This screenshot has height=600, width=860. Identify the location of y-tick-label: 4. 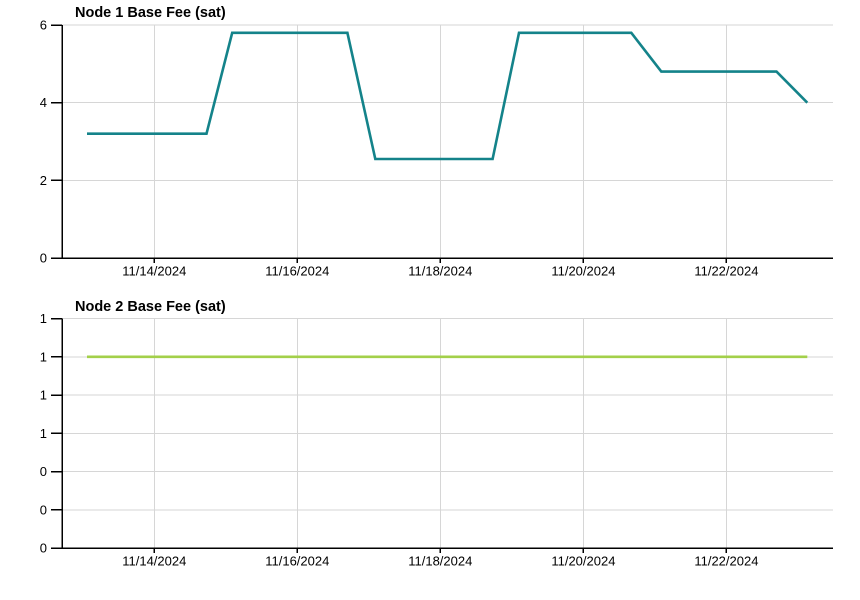
(43, 102).